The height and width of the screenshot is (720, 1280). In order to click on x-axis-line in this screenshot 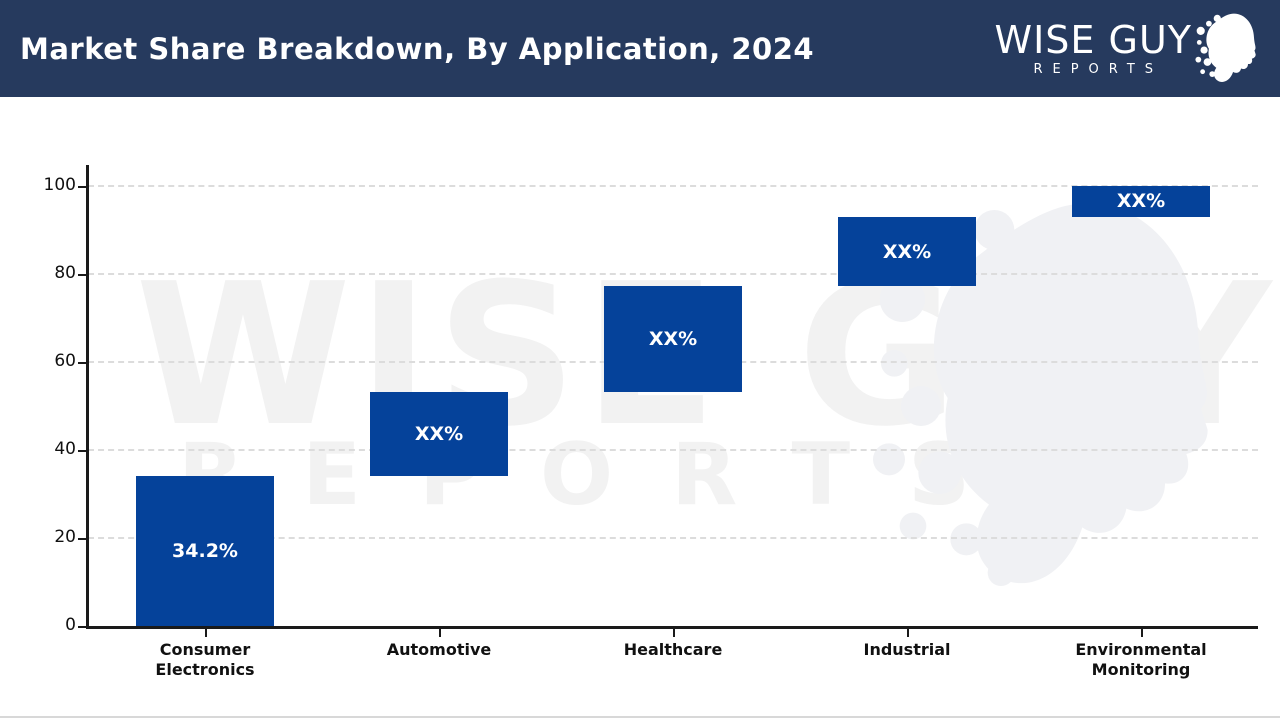, I will do `click(672, 627)`.